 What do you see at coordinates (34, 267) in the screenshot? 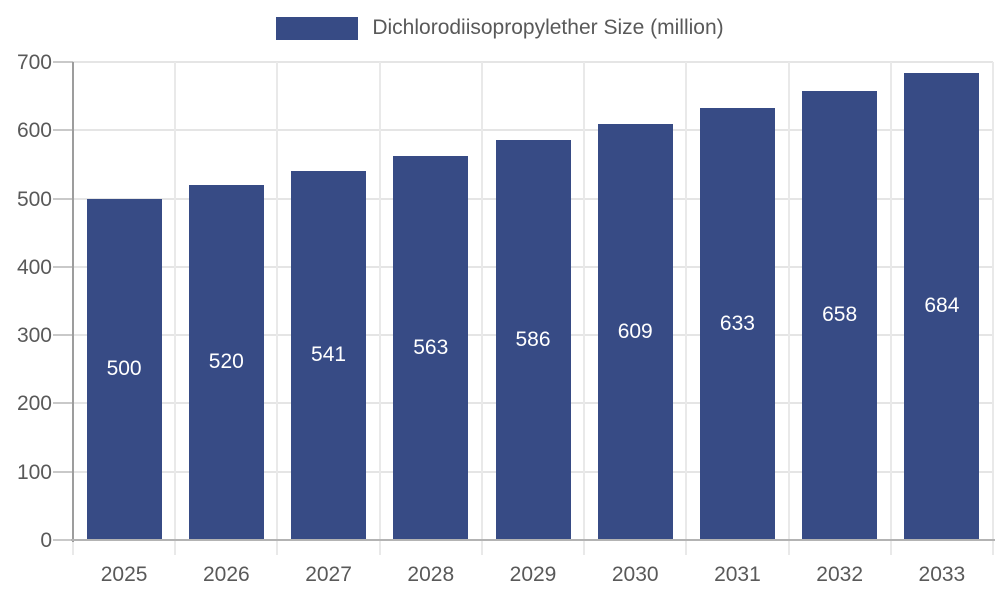
I see `y-tick-label: 400` at bounding box center [34, 267].